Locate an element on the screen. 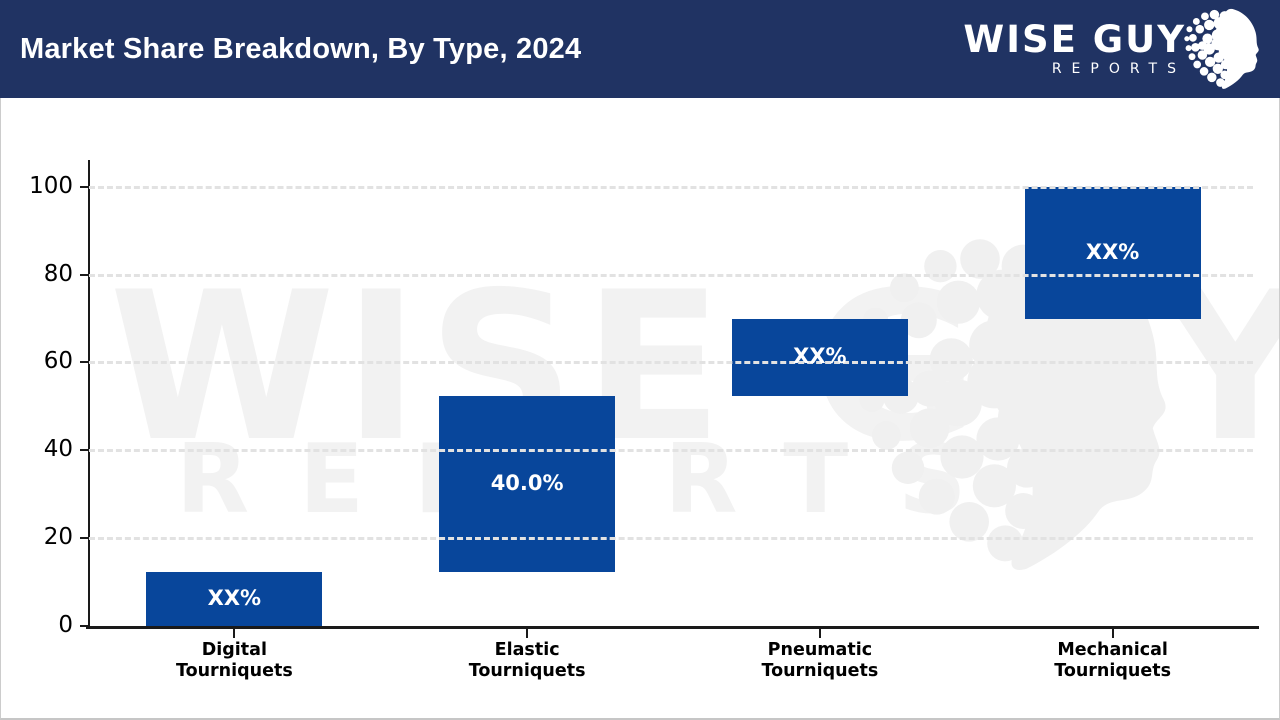 The image size is (1280, 720). category-label: Mechanical Tourniquets is located at coordinates (1113, 660).